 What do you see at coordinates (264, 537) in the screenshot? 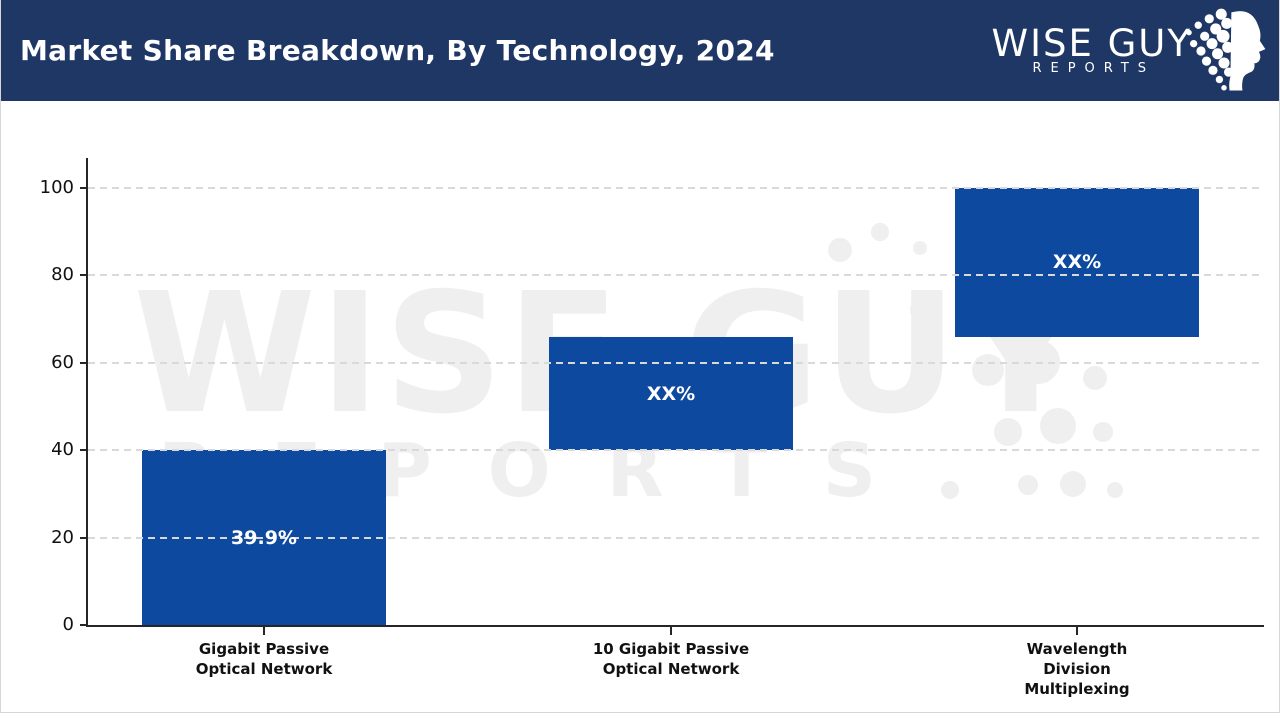
I see `bar-value-label: 39.9%` at bounding box center [264, 537].